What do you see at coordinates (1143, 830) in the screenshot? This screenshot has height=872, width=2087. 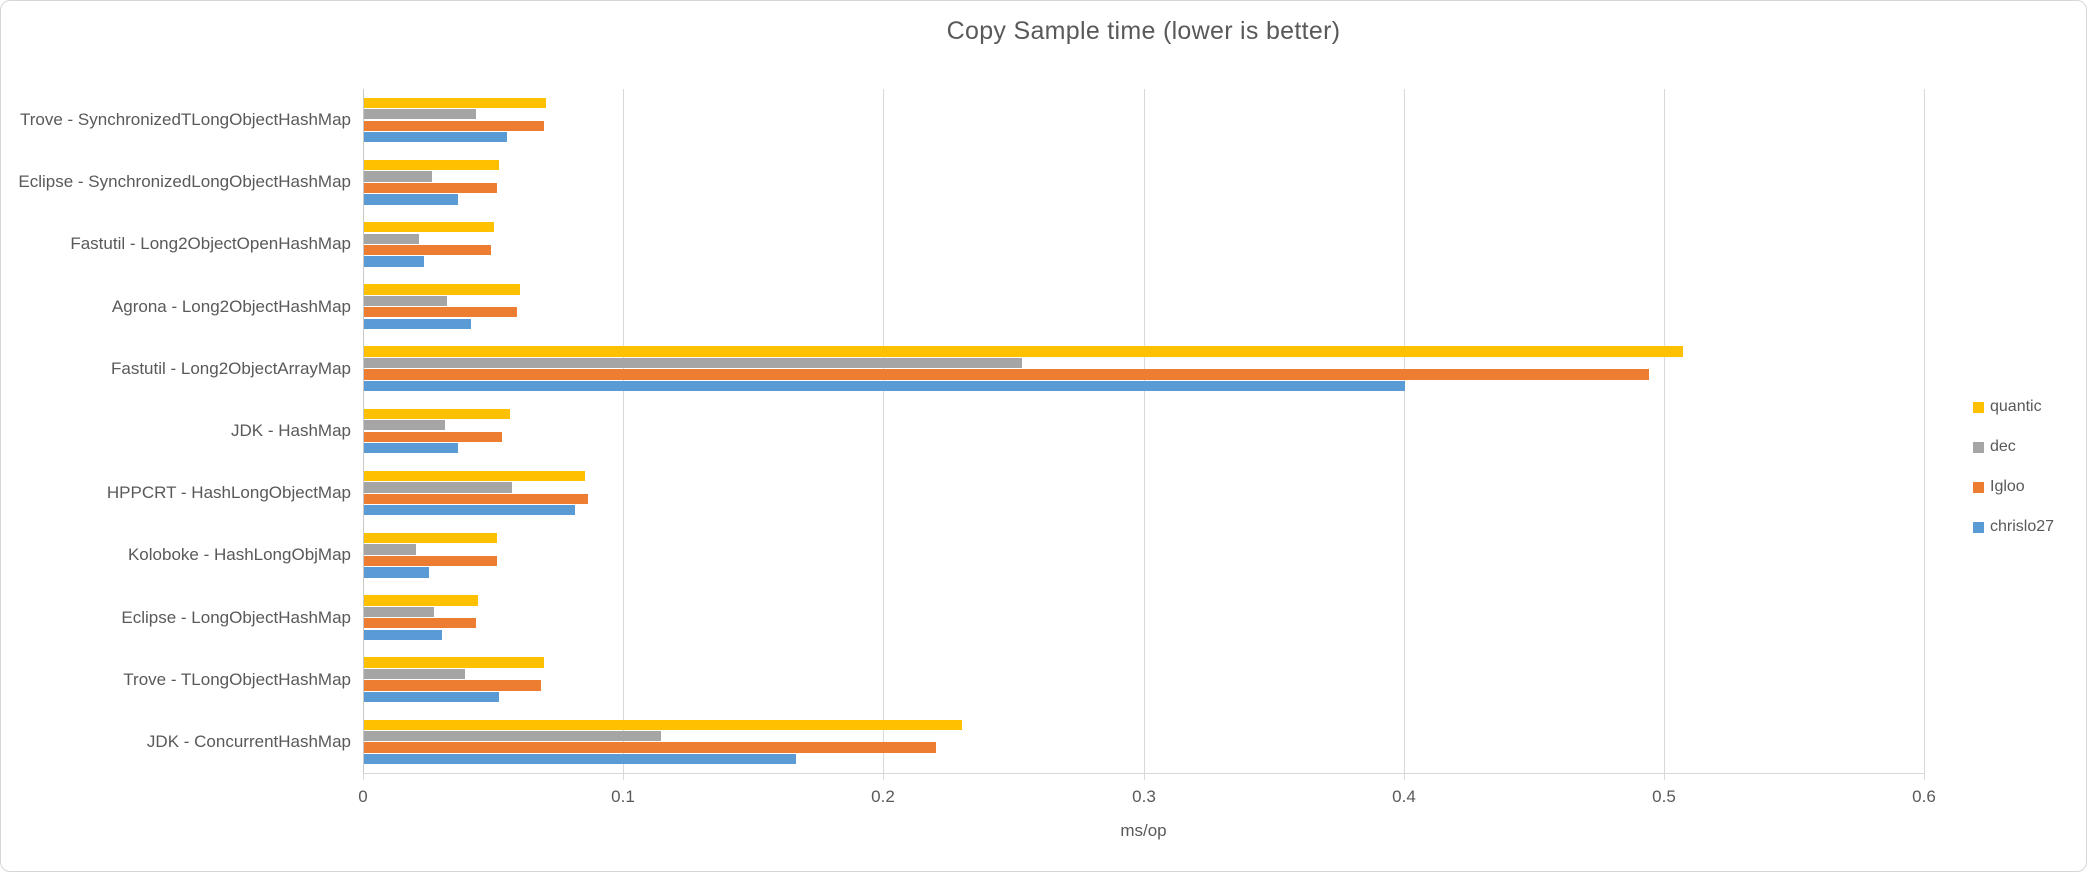 I see `x-axis-title: ms/op` at bounding box center [1143, 830].